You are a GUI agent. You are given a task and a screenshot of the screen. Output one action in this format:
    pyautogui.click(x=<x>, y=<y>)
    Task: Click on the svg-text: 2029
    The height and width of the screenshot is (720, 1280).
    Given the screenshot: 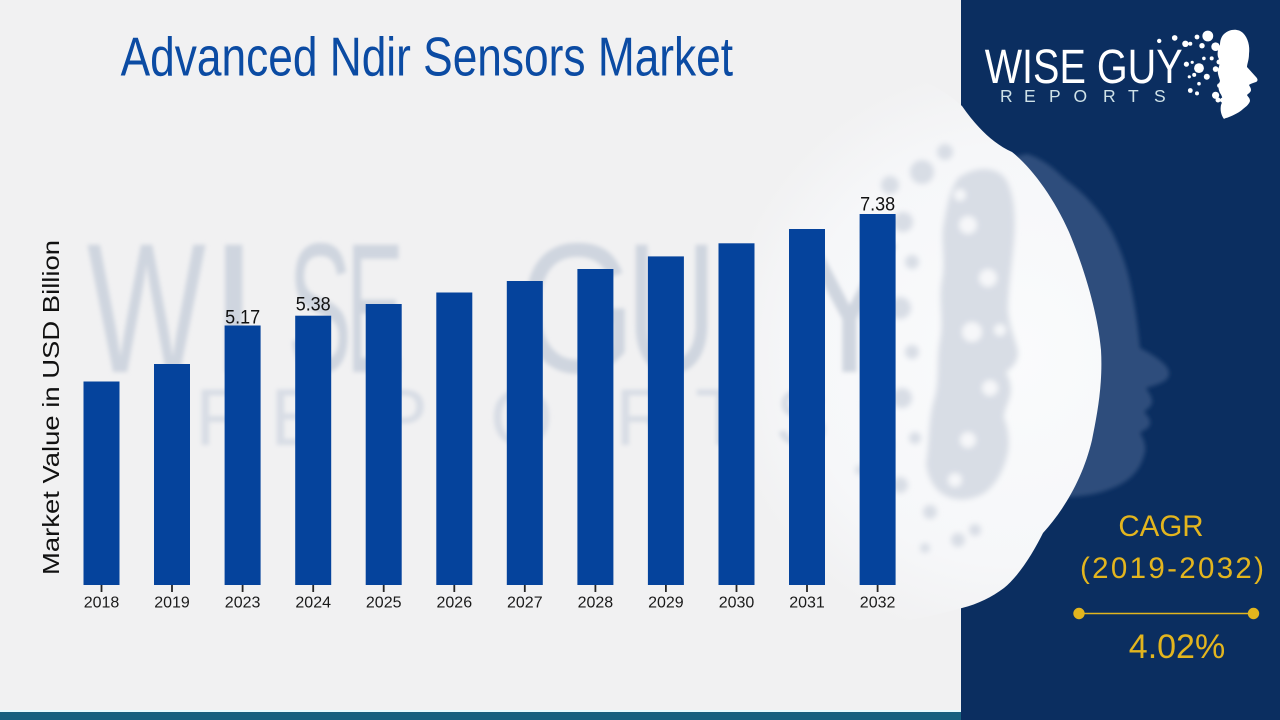 What is the action you would take?
    pyautogui.click(x=666, y=603)
    